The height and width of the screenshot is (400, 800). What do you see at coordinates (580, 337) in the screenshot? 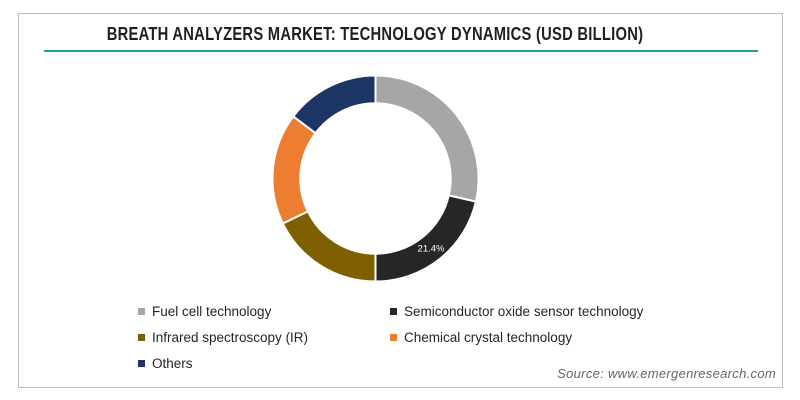
I see `legend-item-chemical-crystal-technology: Chemical crystal technology` at bounding box center [580, 337].